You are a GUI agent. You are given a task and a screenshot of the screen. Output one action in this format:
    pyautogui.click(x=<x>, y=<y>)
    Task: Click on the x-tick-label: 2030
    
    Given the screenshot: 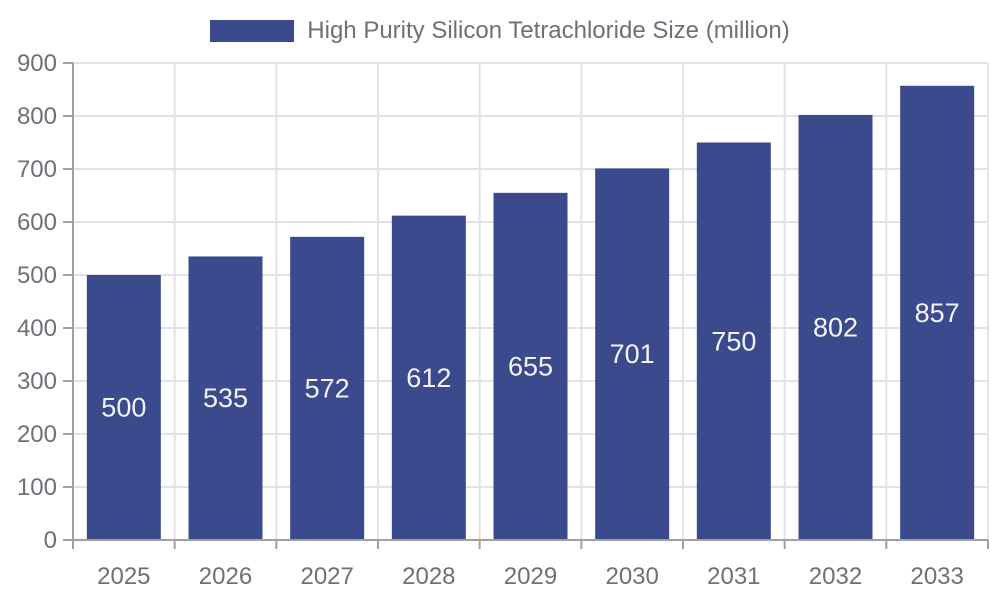 What is the action you would take?
    pyautogui.click(x=631, y=576)
    